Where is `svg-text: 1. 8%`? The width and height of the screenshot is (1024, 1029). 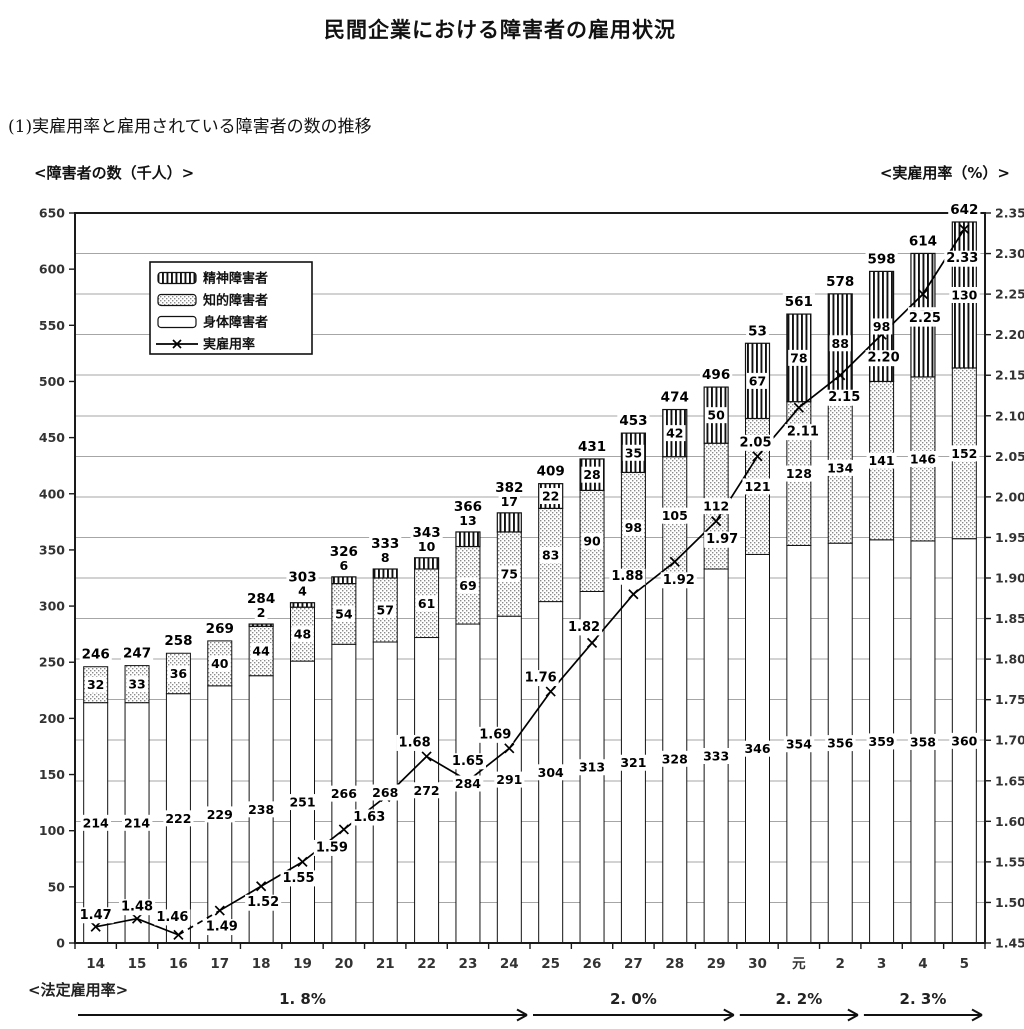 svg-text: 1. 8% is located at coordinates (302, 999).